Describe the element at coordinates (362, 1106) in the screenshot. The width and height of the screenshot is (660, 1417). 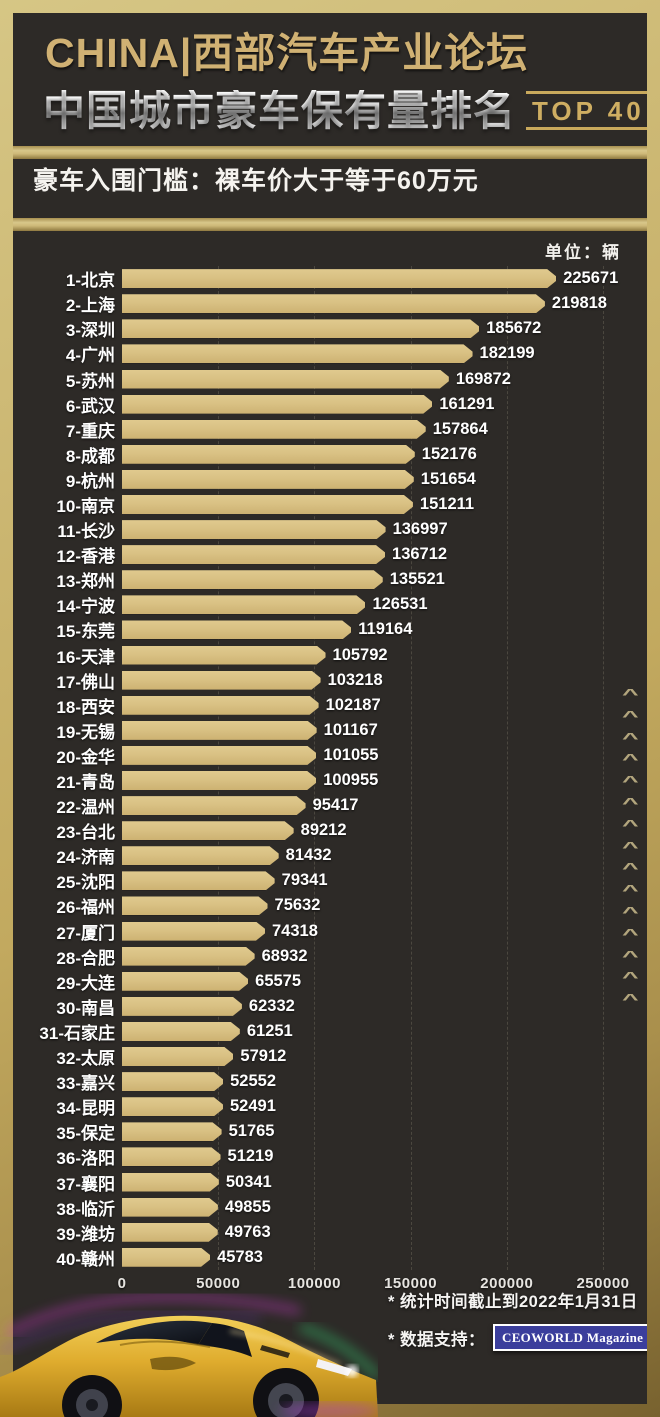
I see `bar-track: 52491` at that location.